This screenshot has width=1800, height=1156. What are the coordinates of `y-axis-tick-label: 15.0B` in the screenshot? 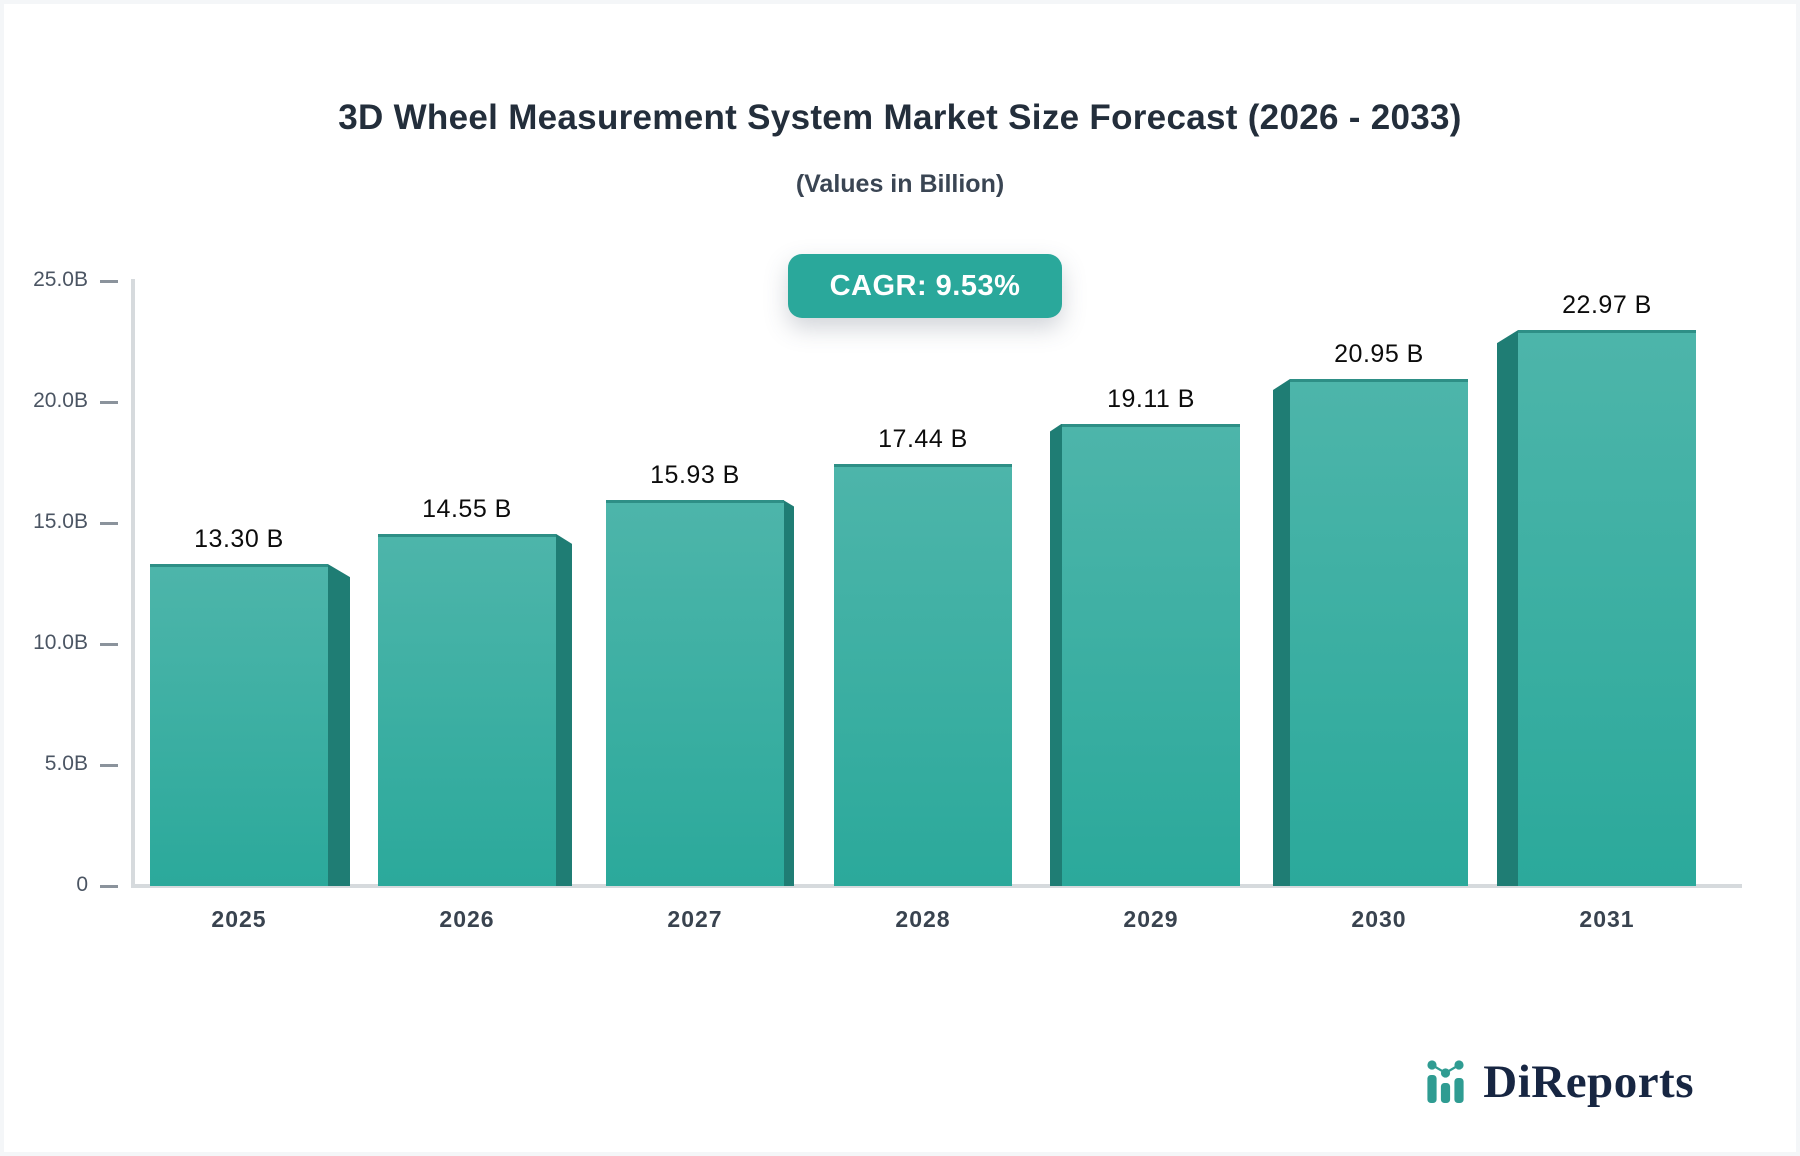 It's located at (60, 521).